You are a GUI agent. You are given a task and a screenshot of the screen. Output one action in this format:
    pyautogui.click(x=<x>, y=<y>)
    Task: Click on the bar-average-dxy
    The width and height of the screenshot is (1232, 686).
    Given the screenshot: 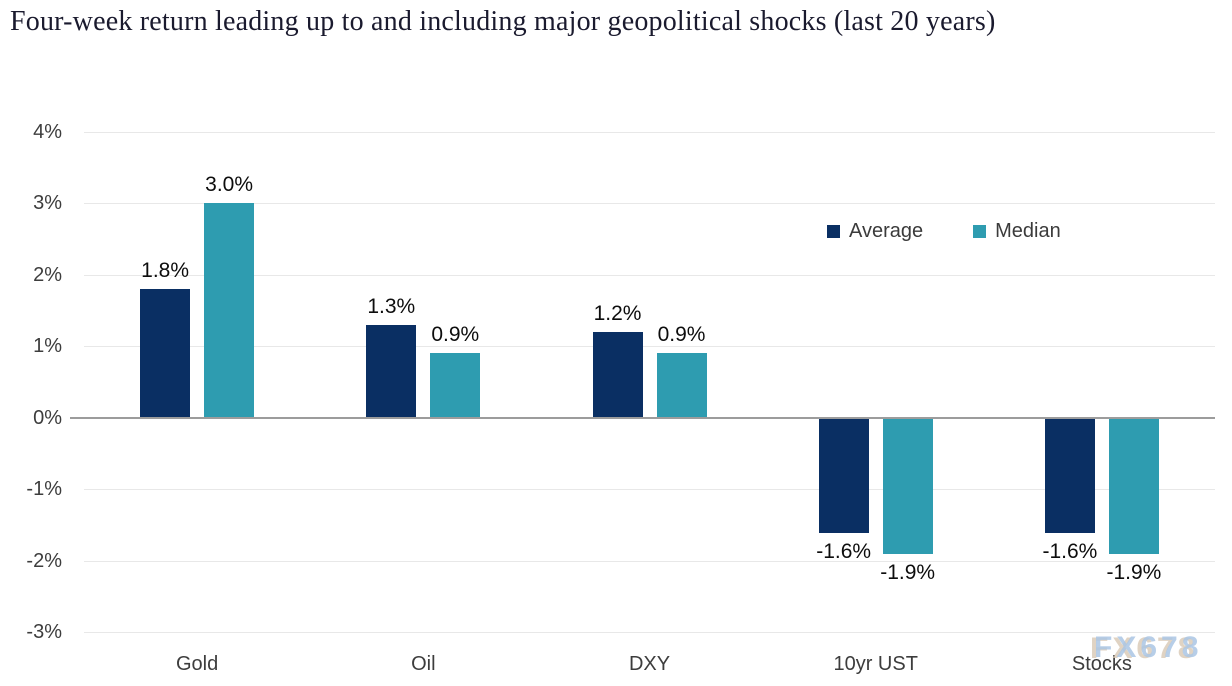 What is the action you would take?
    pyautogui.click(x=617, y=374)
    